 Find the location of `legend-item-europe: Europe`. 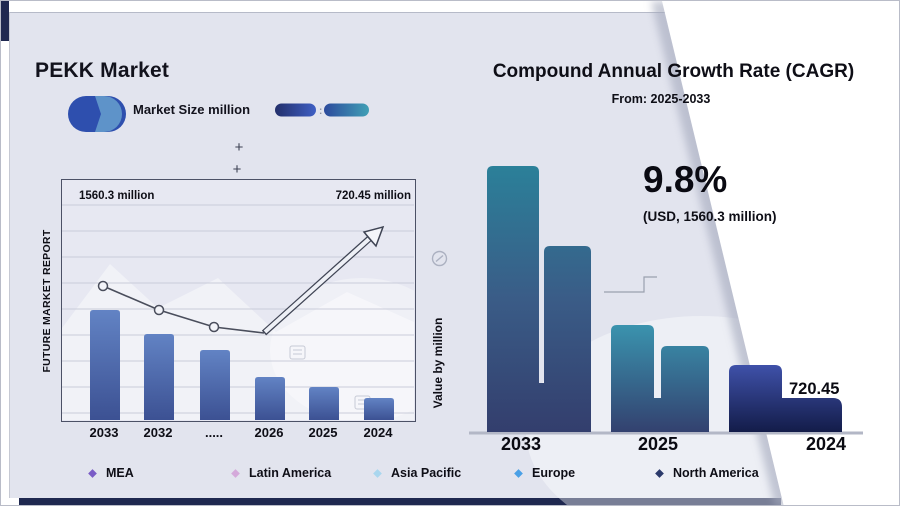

legend-item-europe: Europe is located at coordinates (544, 473).